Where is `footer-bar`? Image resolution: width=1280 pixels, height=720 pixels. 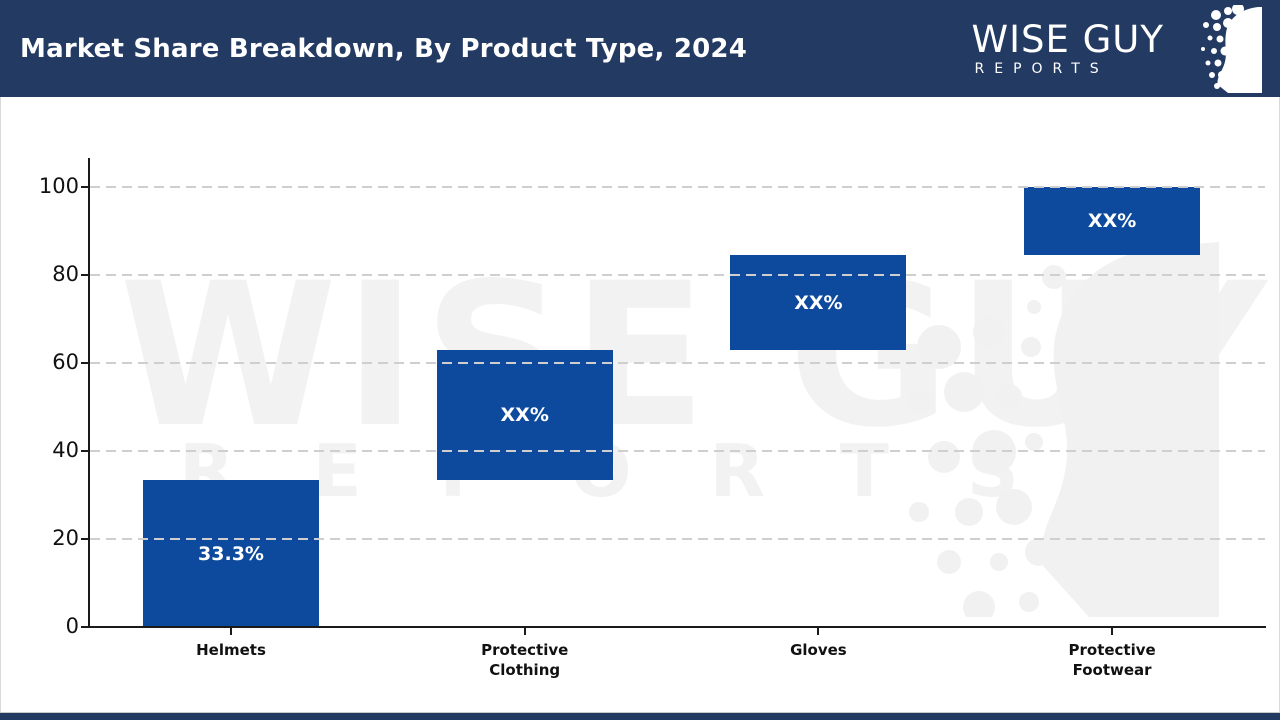 footer-bar is located at coordinates (640, 716).